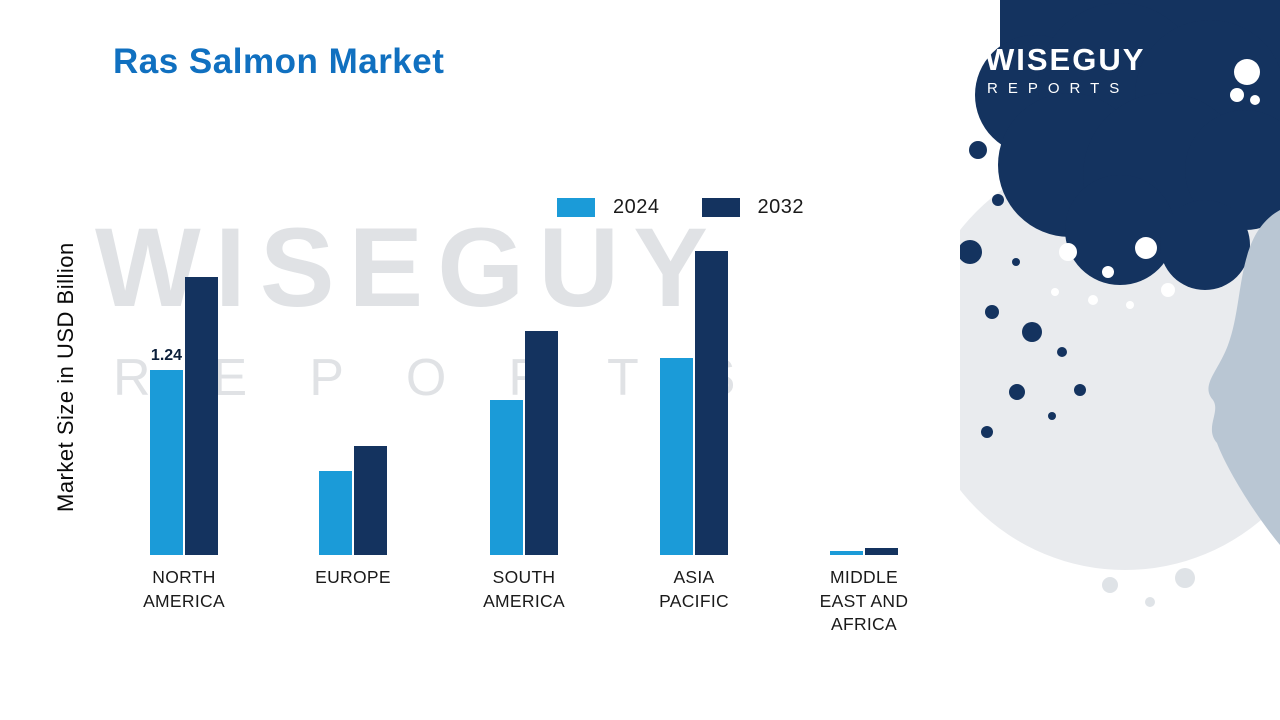 The image size is (1280, 720). I want to click on legend-label-2032: 2032, so click(780, 207).